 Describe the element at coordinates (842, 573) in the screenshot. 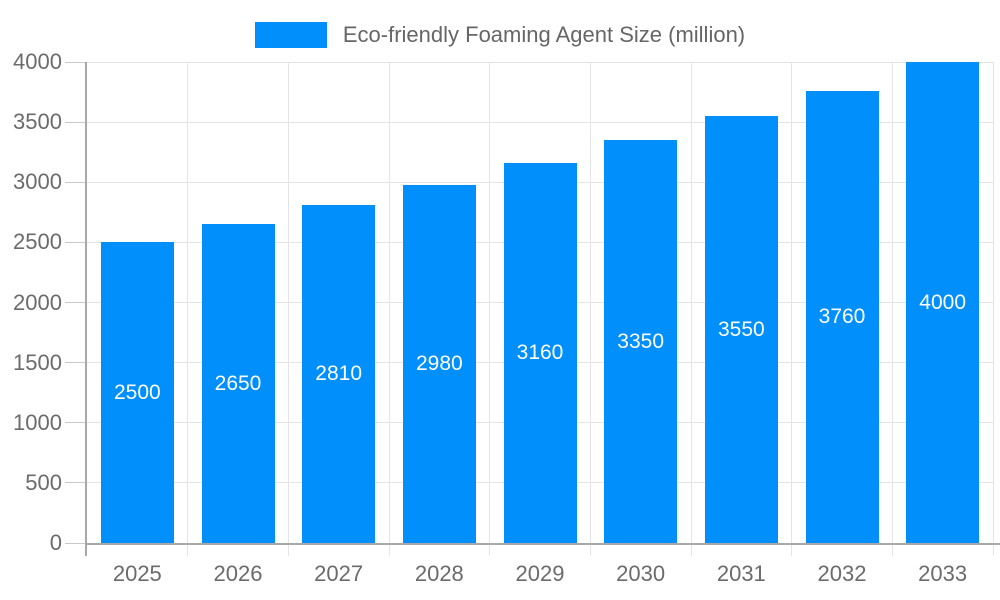

I see `x-axis-label-2032: 2032` at that location.